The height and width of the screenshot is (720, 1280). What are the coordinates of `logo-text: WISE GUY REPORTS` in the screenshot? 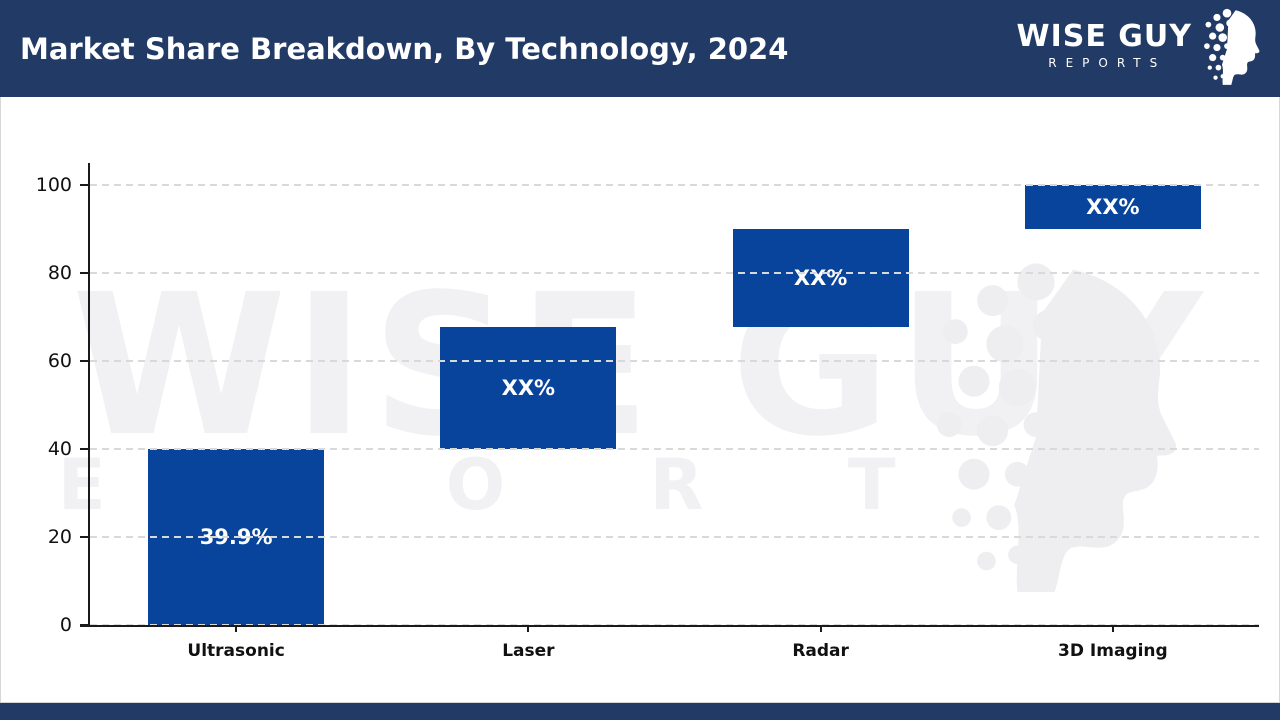 It's located at (1104, 45).